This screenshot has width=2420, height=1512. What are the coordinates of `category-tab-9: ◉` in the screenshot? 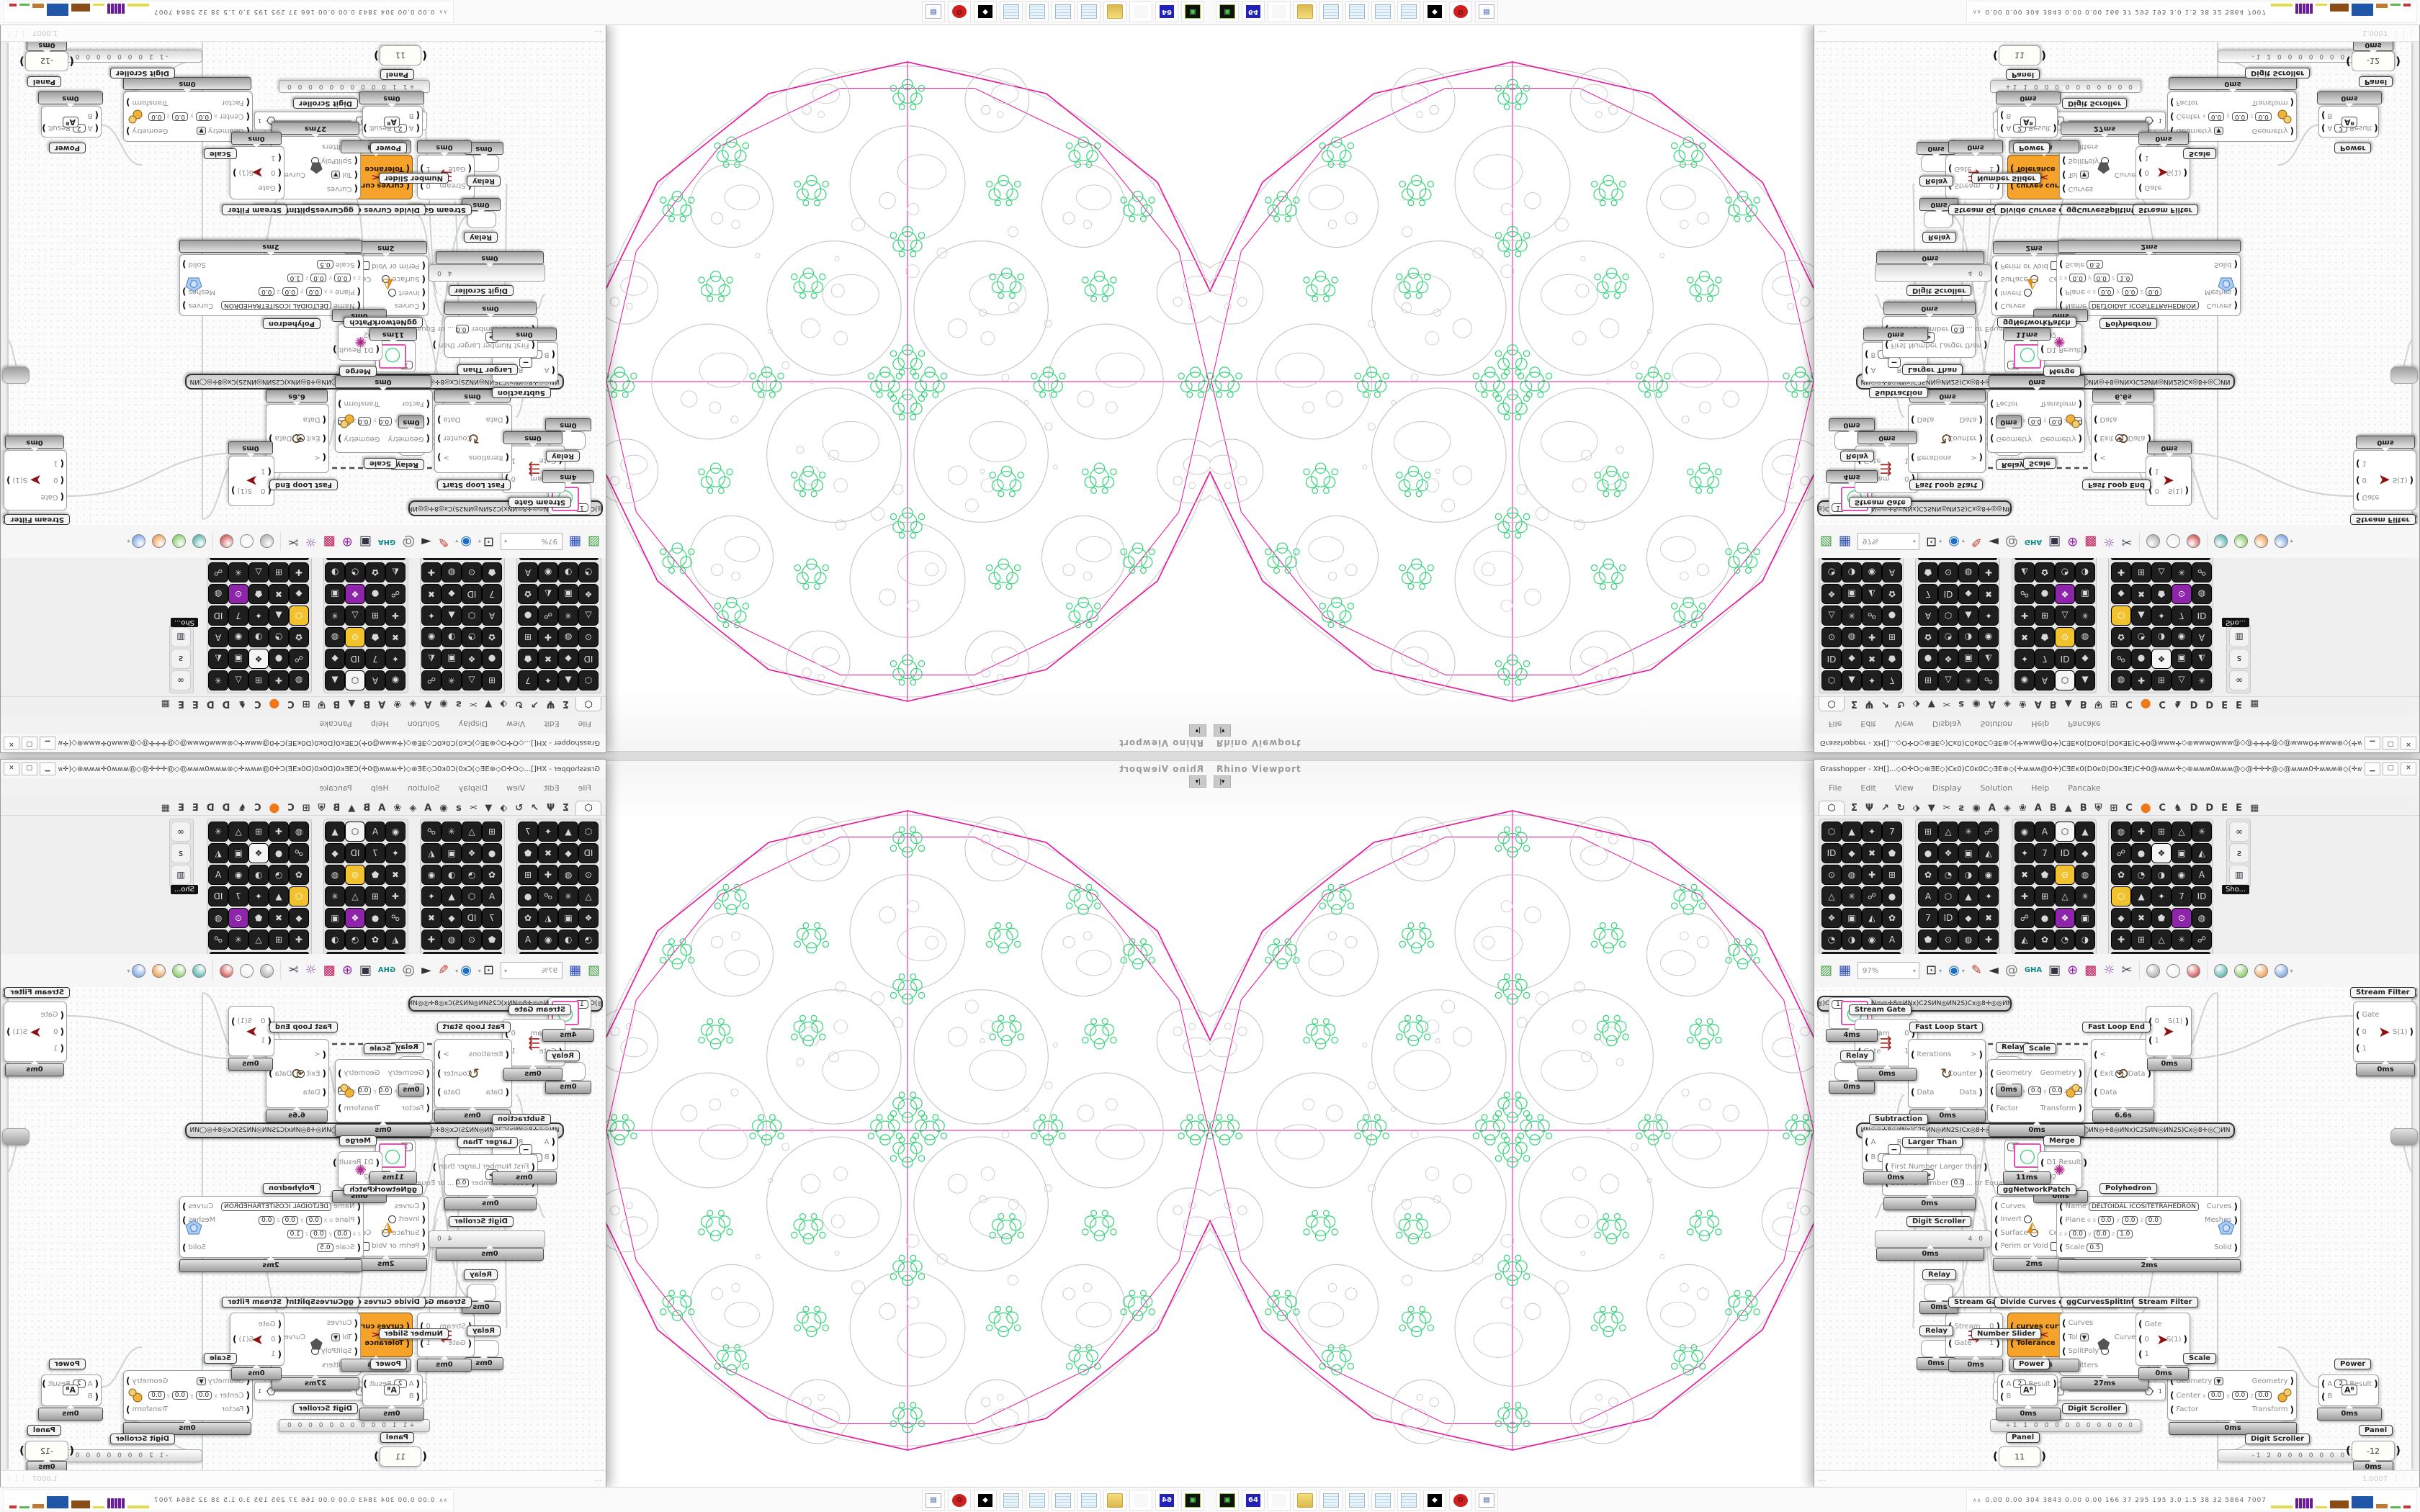 It's located at (443, 808).